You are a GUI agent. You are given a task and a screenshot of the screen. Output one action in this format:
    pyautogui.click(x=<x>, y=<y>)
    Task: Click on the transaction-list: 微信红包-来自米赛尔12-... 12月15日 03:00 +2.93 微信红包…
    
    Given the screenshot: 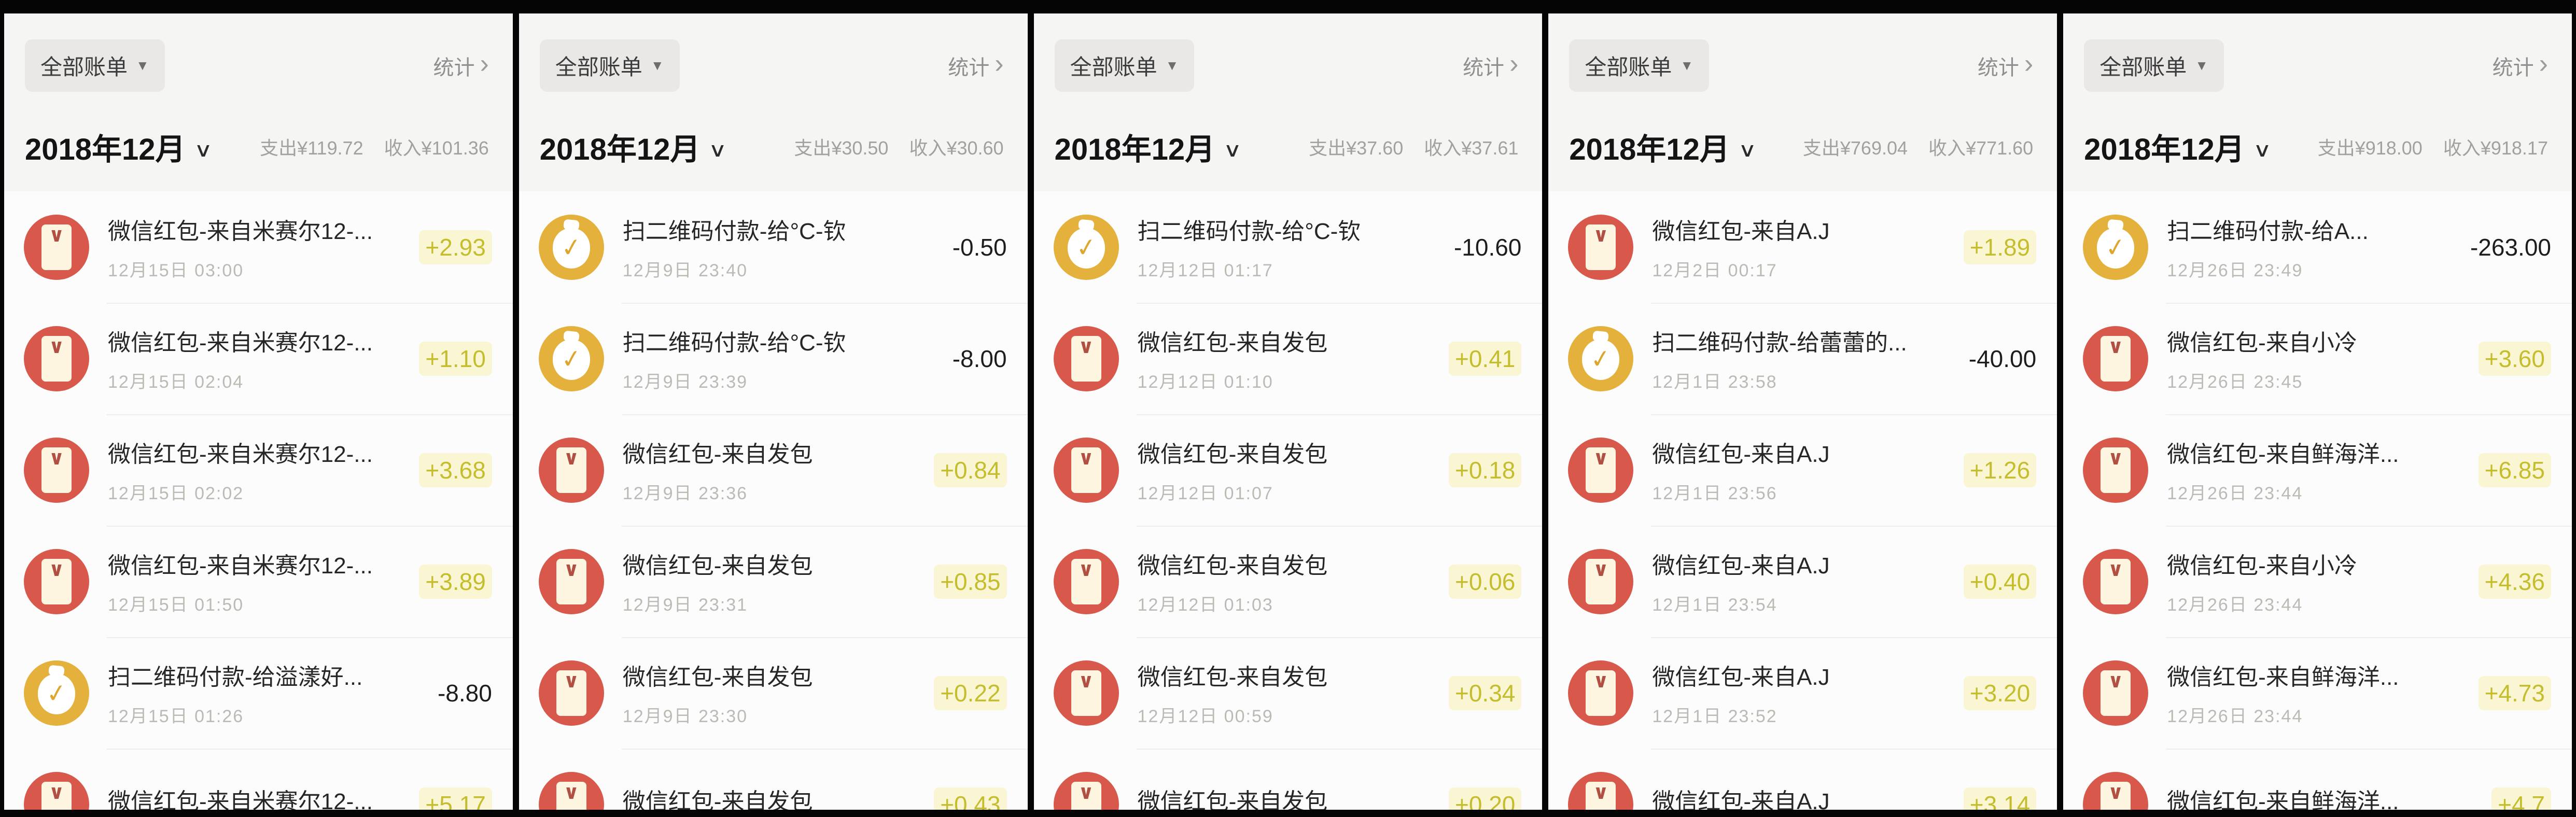 What is the action you would take?
    pyautogui.click(x=258, y=501)
    